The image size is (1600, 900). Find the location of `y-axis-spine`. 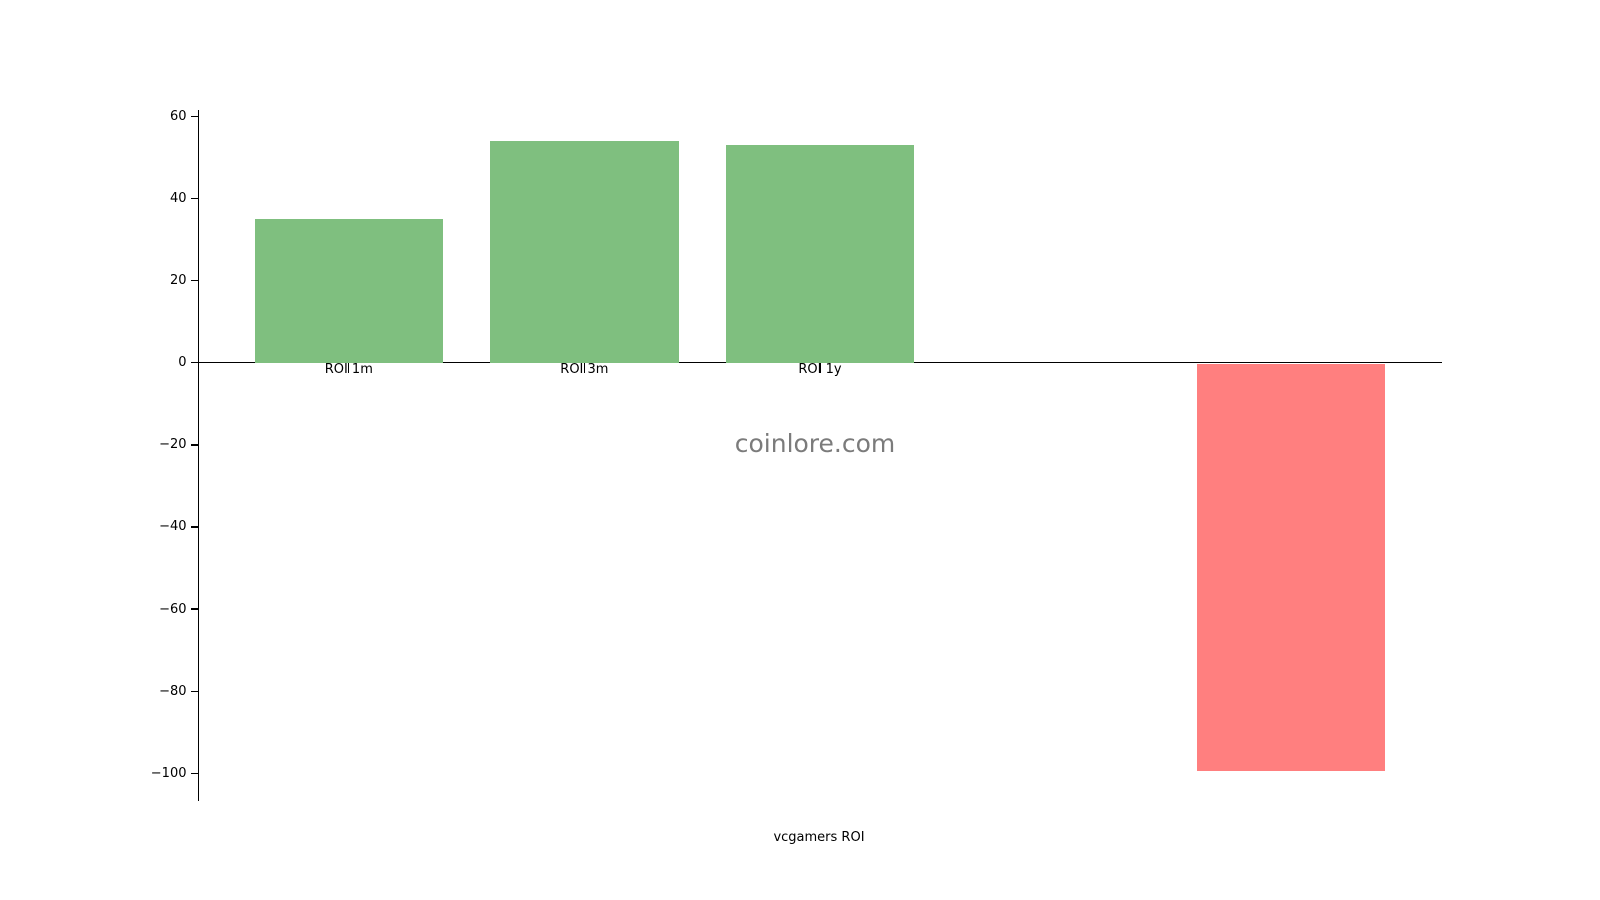

y-axis-spine is located at coordinates (198, 455).